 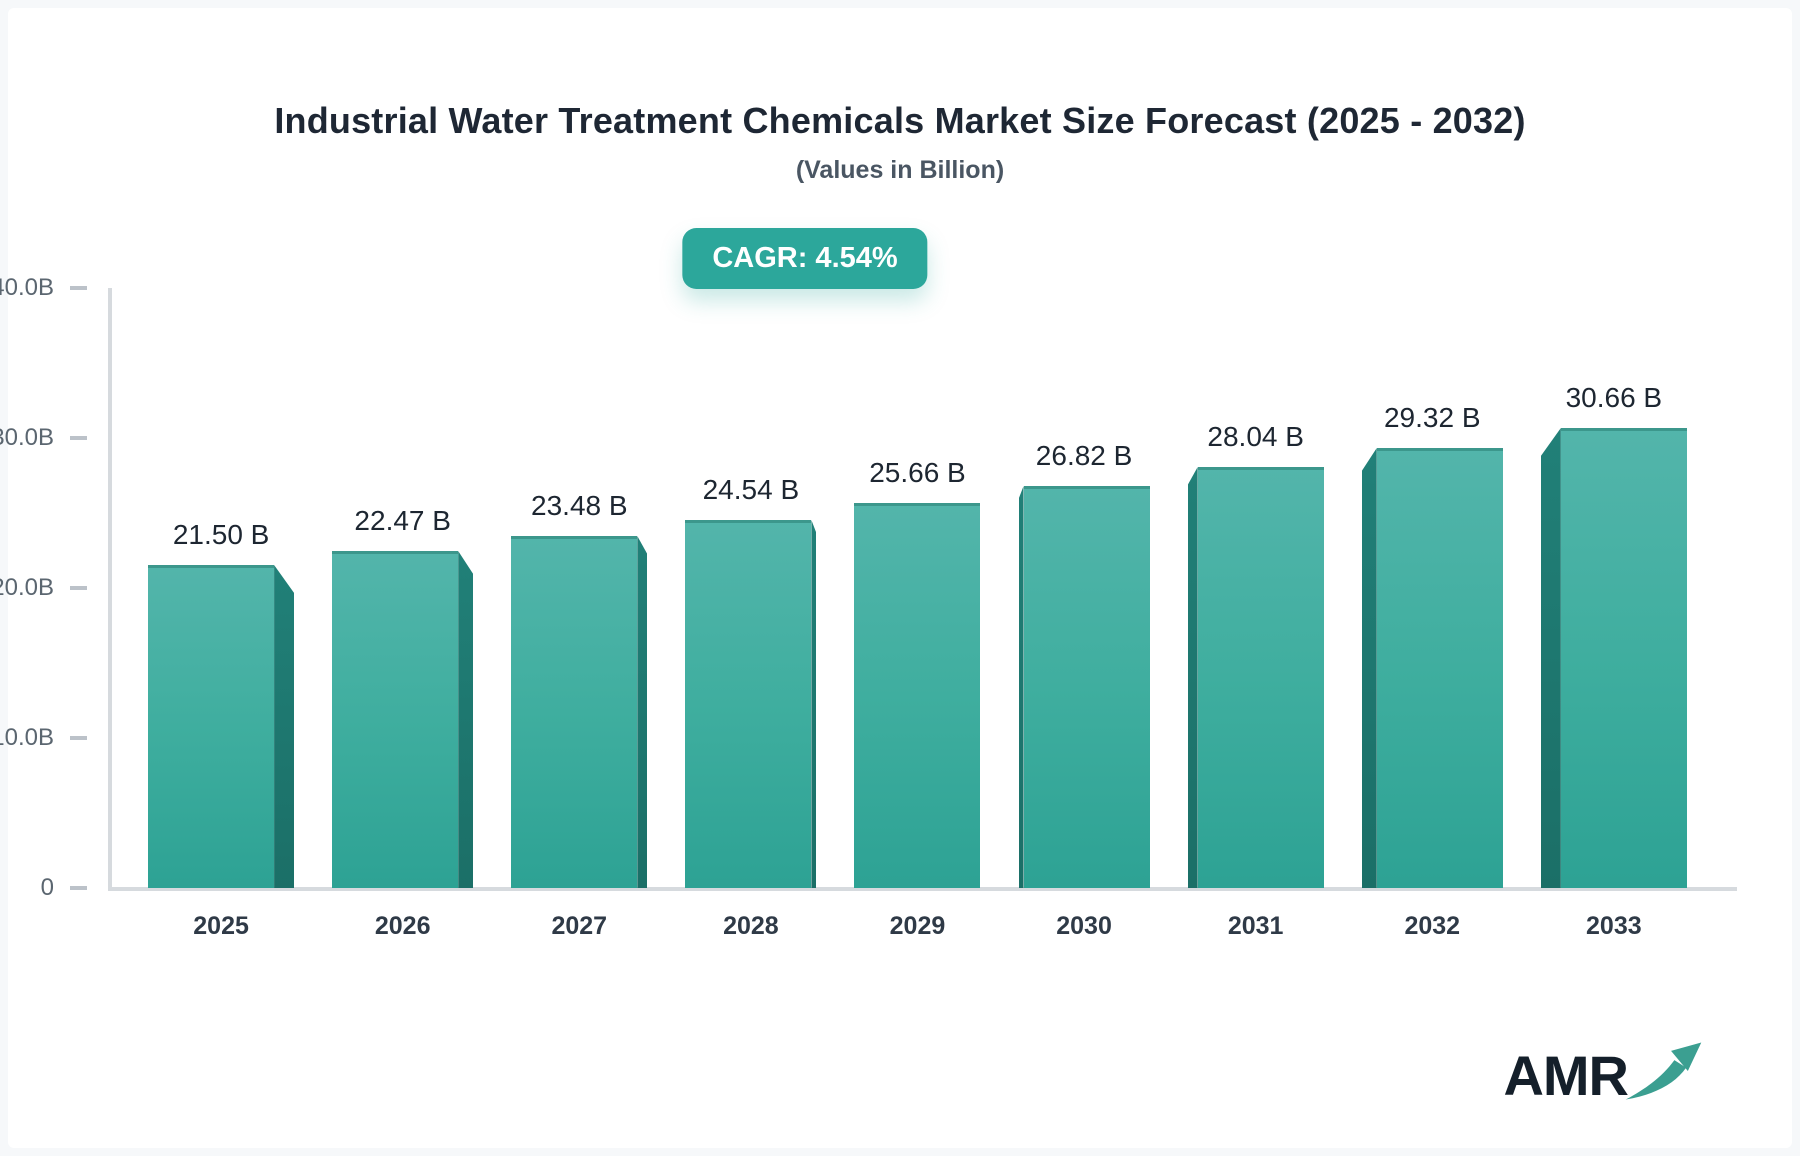 I want to click on bar-2031: 28.04 B 2031, so click(x=1255, y=680).